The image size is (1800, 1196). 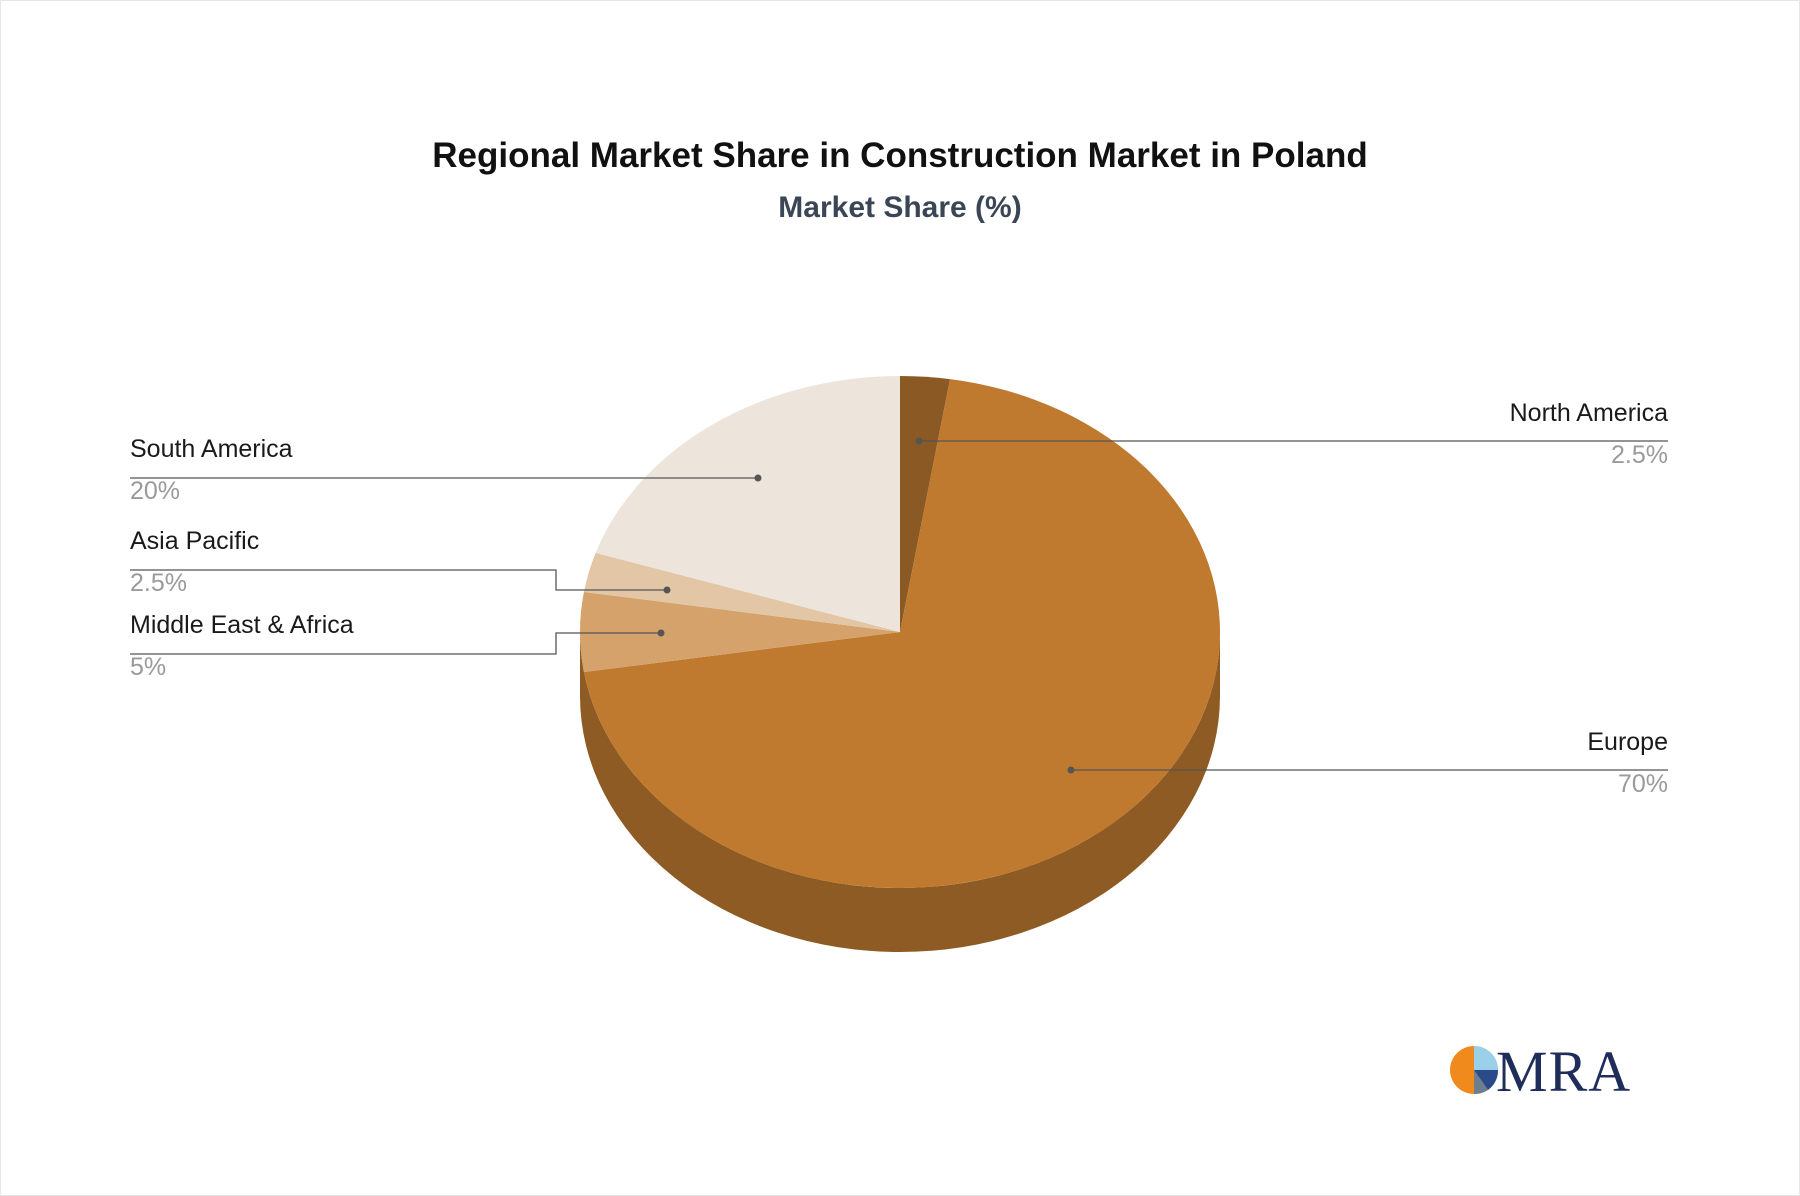 I want to click on pie-side-wall, so click(x=900, y=792).